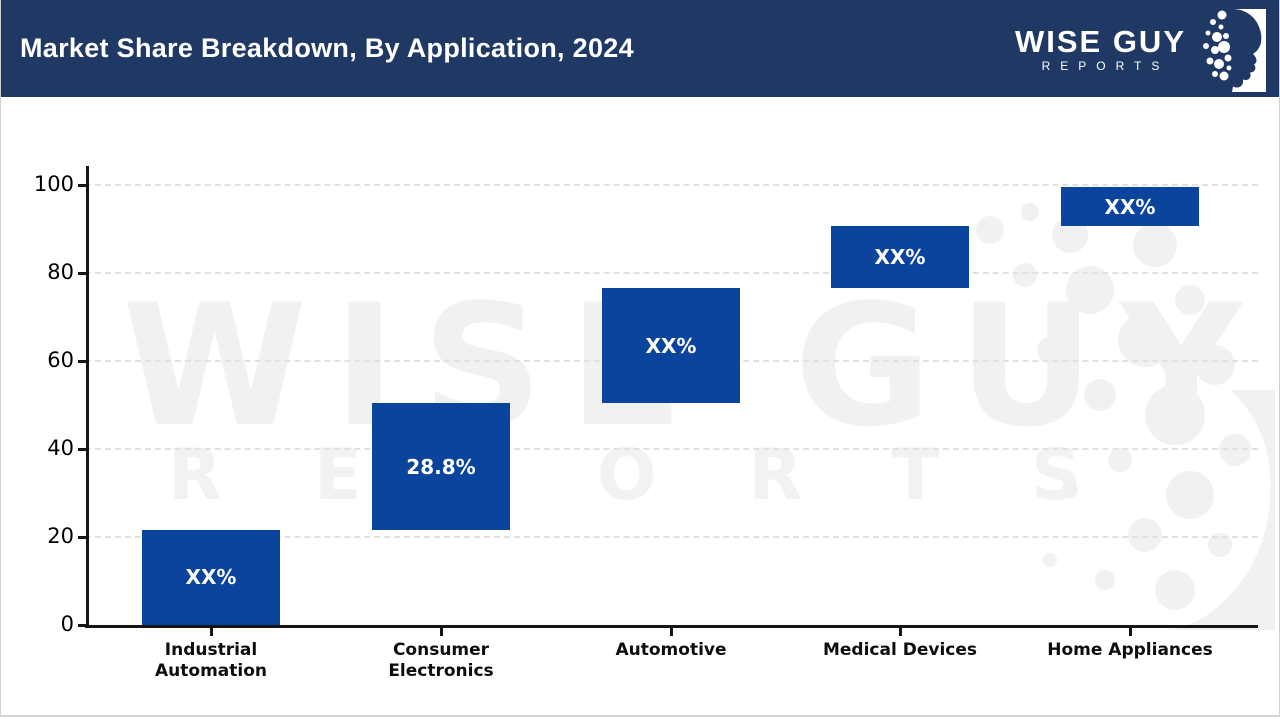  Describe the element at coordinates (67, 624) in the screenshot. I see `y-tick-label: 0` at that location.